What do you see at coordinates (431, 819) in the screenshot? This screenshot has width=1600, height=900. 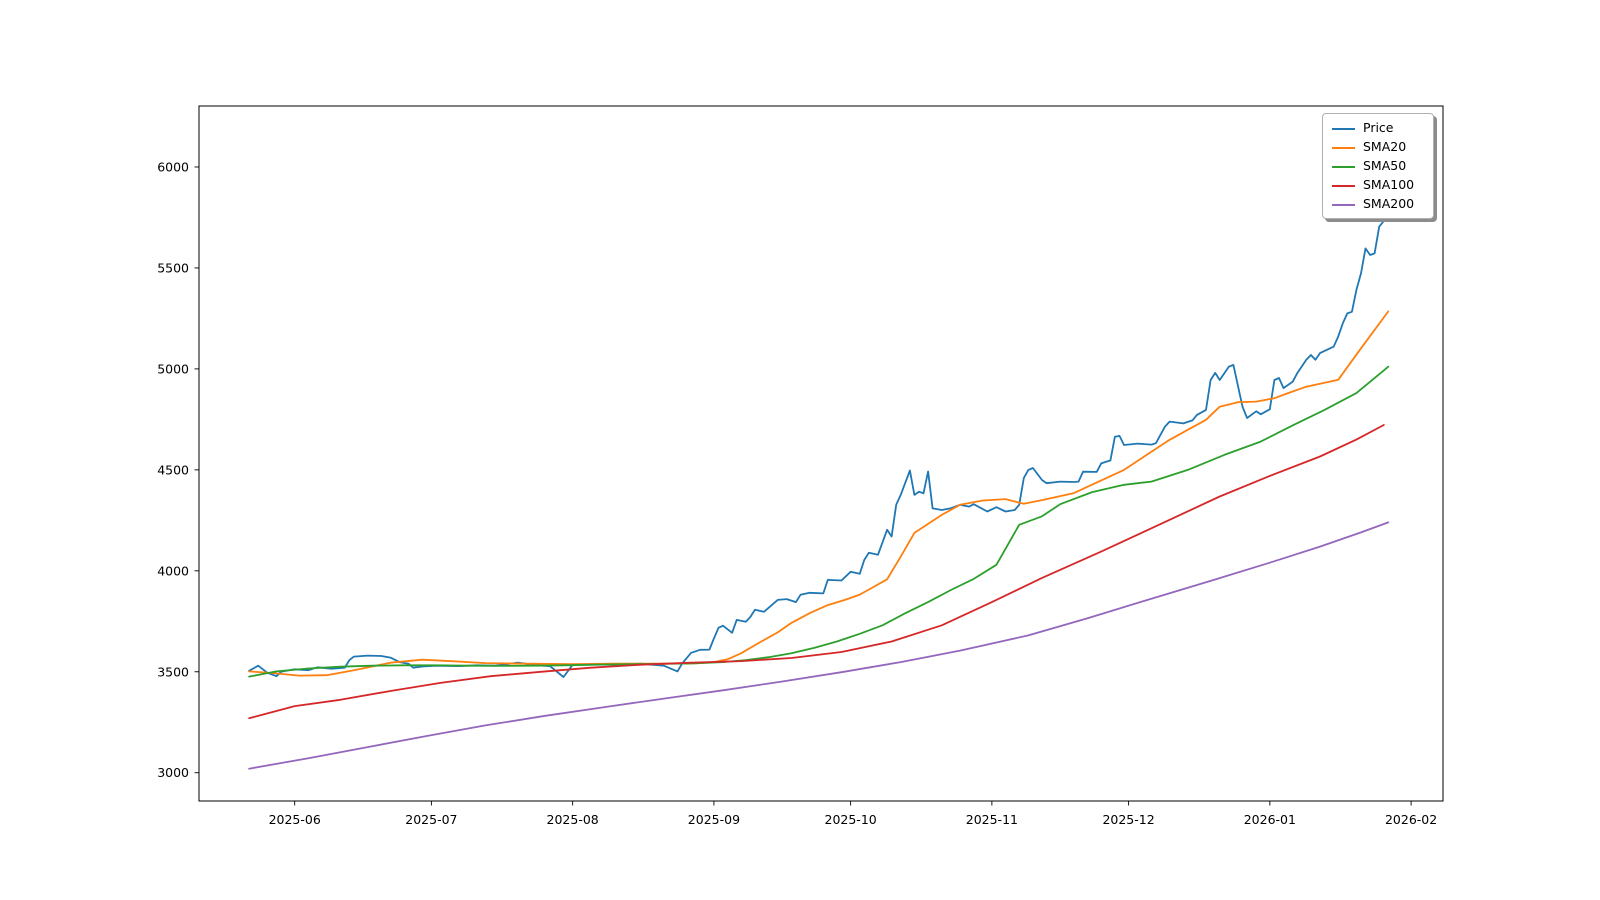 I see `x-tick-label: 2025-07` at bounding box center [431, 819].